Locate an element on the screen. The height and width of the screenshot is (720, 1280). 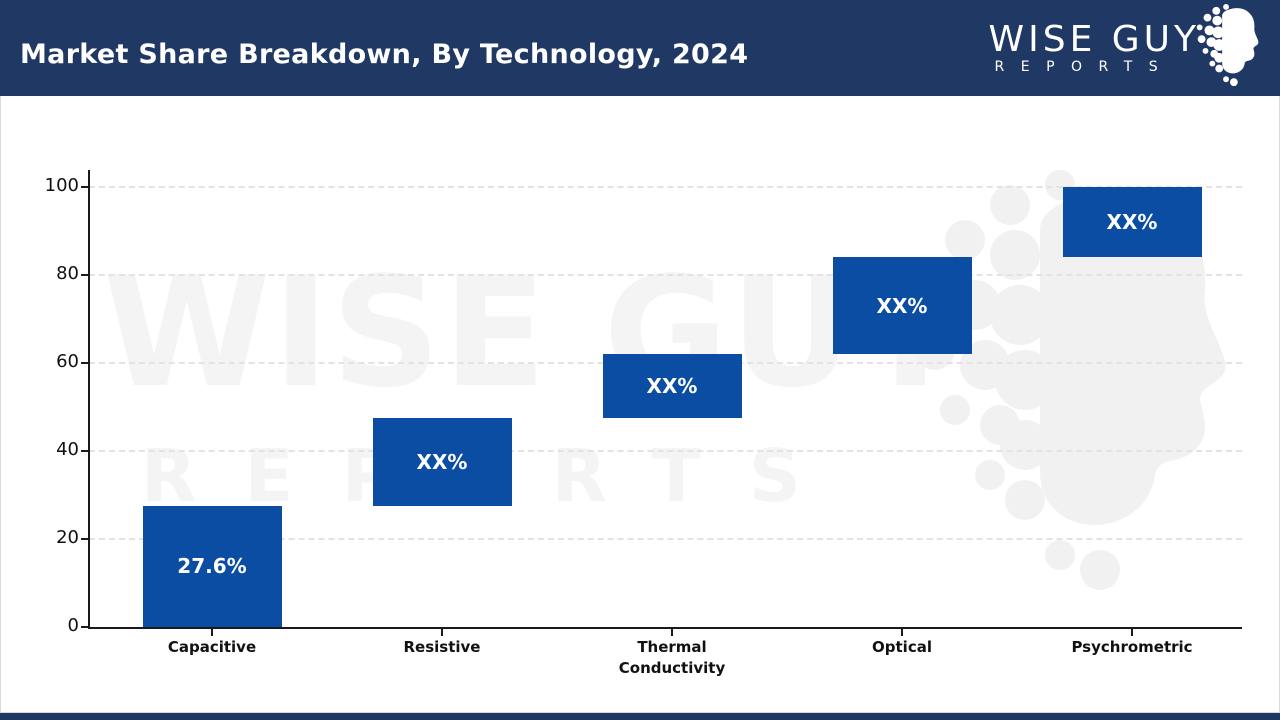
bar-segment-capacitive: 27.6% is located at coordinates (212, 566).